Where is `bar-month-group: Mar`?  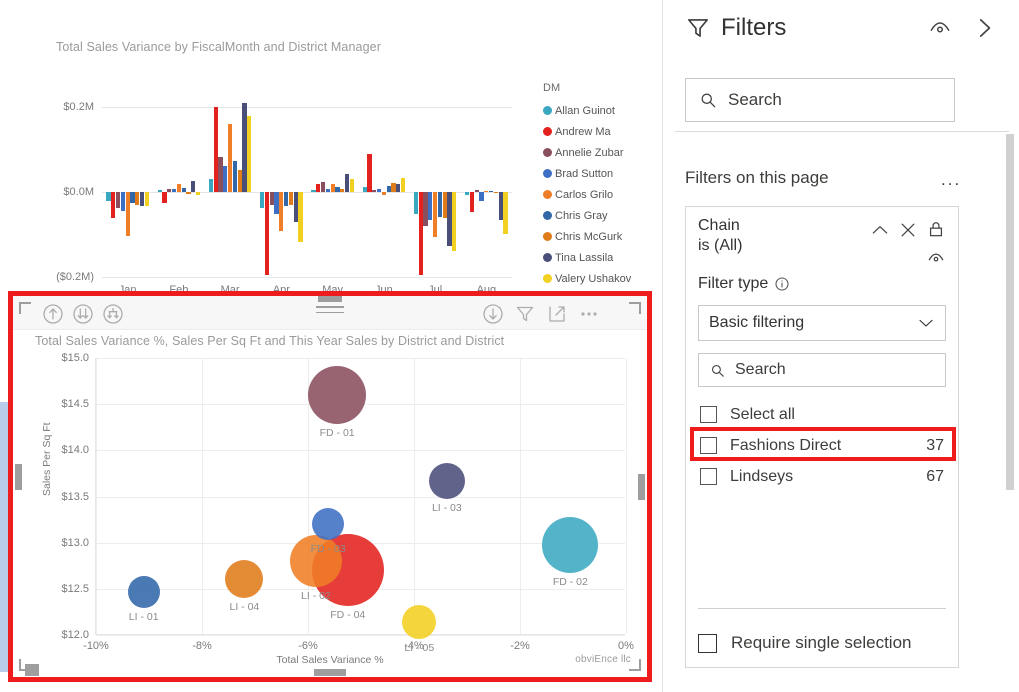 bar-month-group: Mar is located at coordinates (230, 199).